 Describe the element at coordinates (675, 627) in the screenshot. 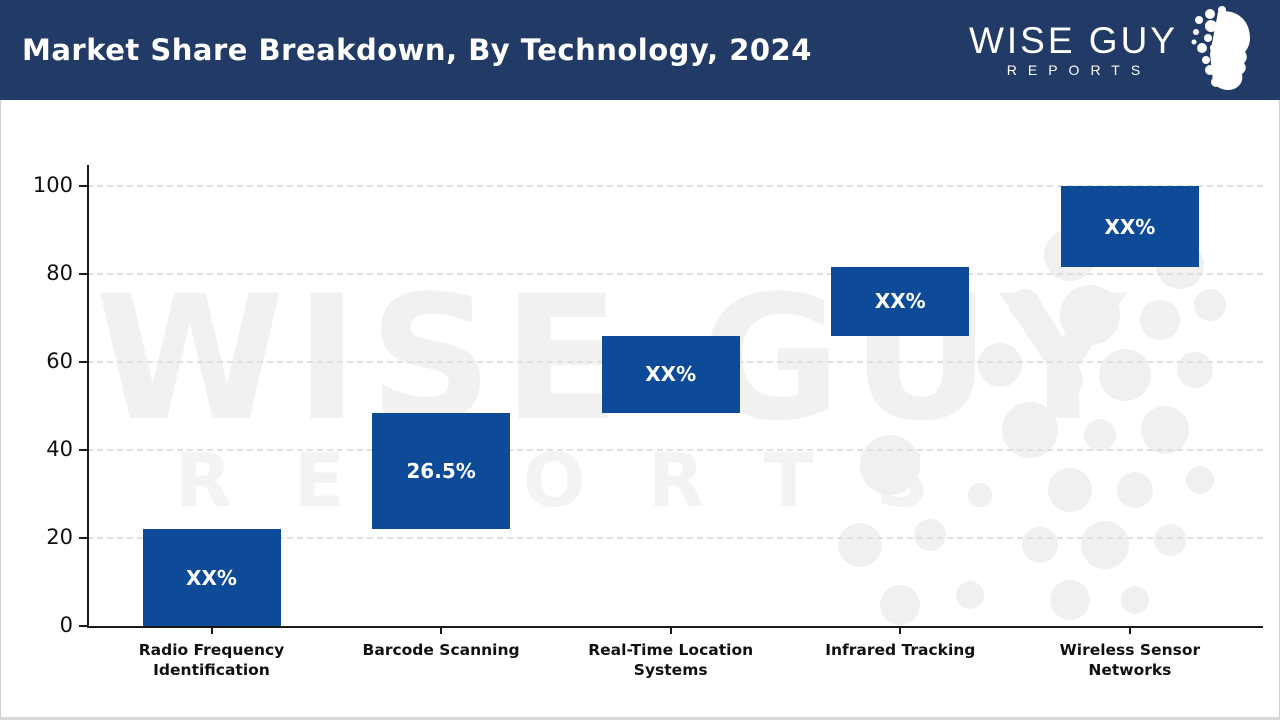

I see `x-axis-line` at that location.